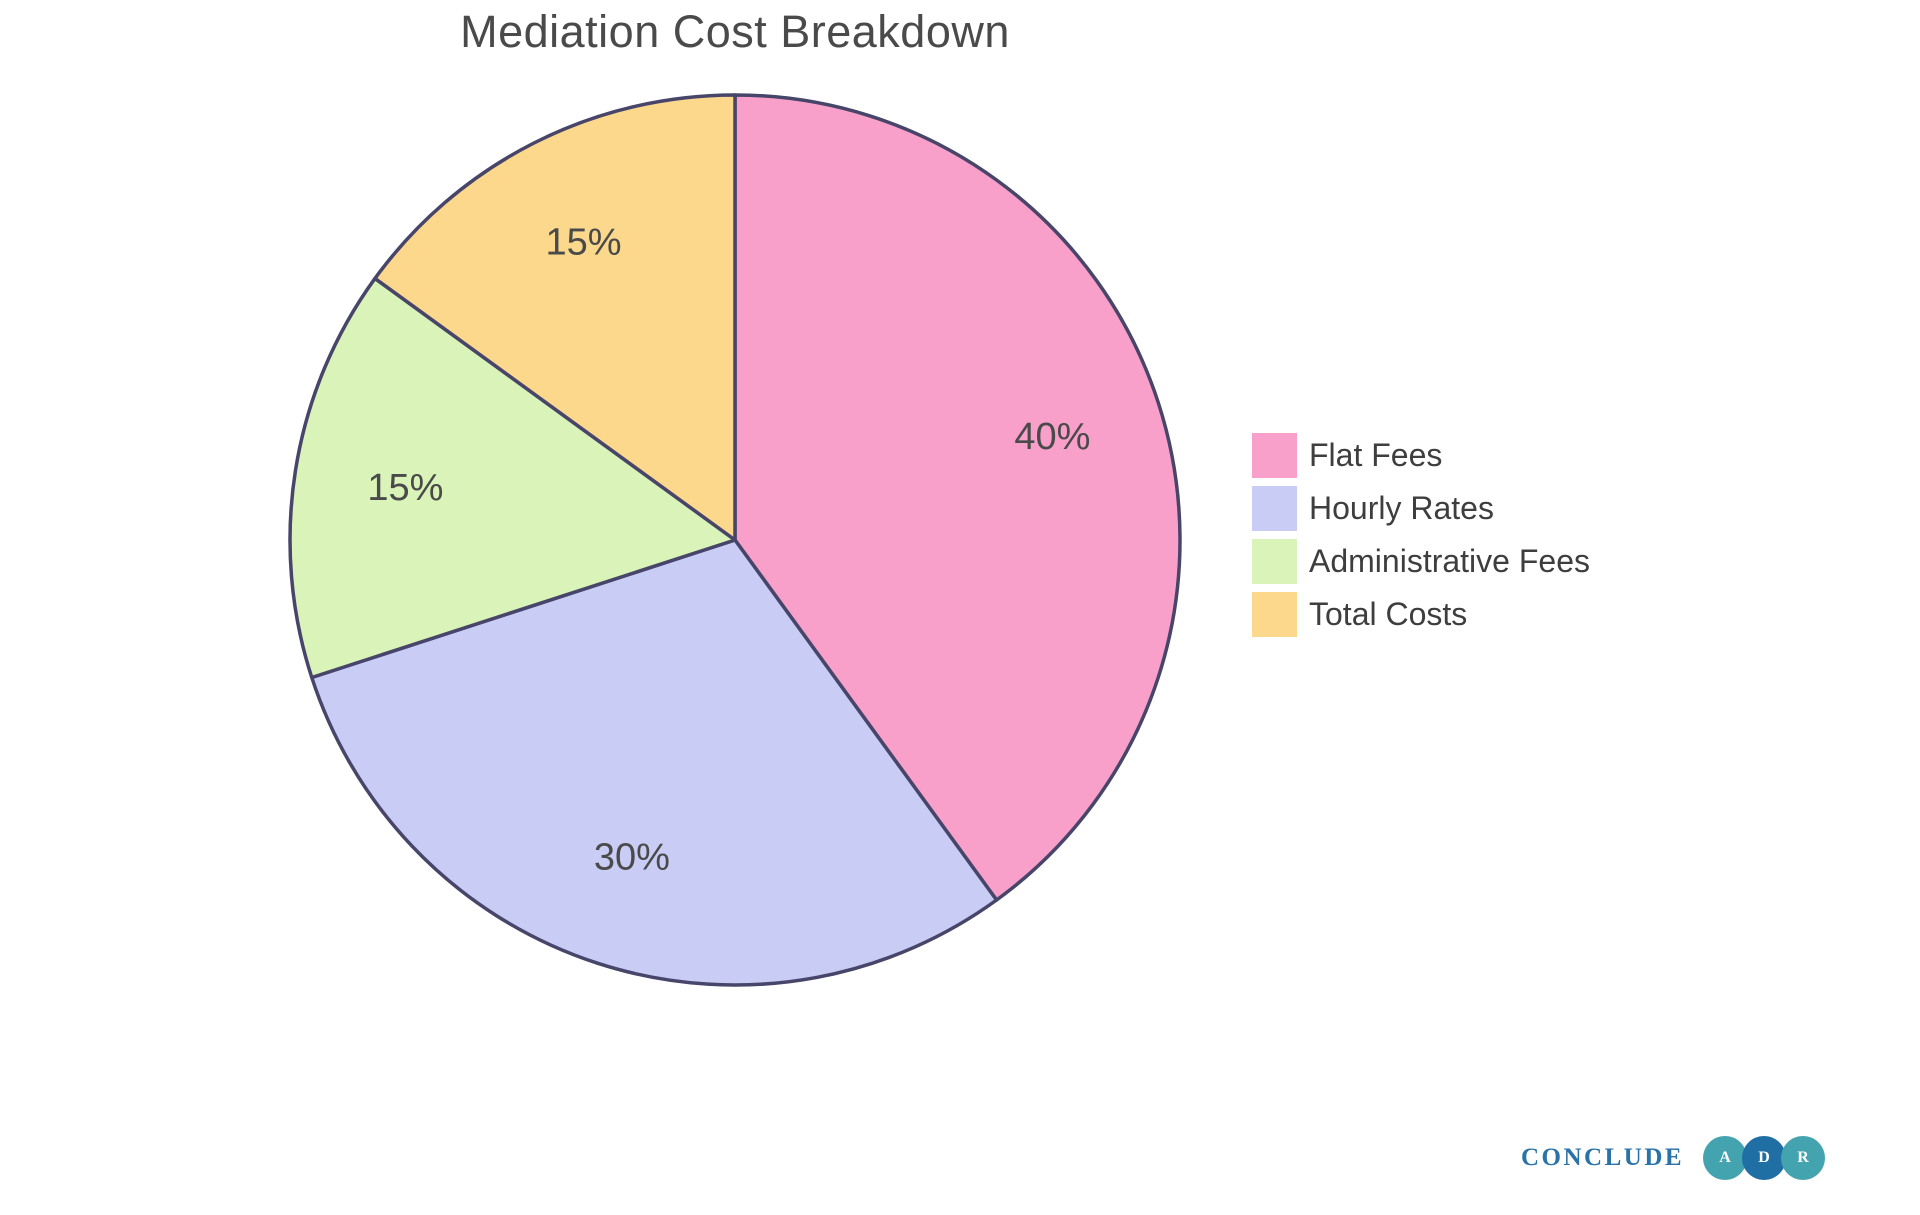  Describe the element at coordinates (1274, 561) in the screenshot. I see `legend-swatch-administrative-fees` at that location.